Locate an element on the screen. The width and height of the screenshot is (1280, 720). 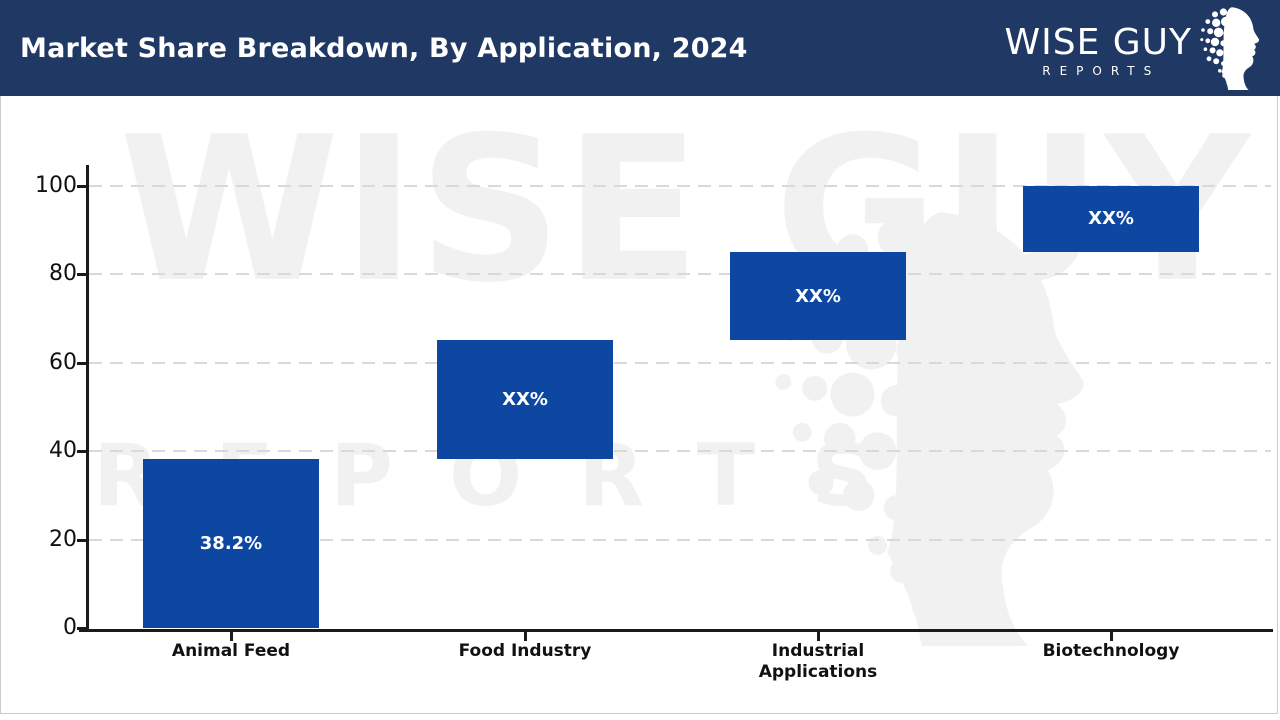
x-category-label: Industrial Applications is located at coordinates (818, 661).